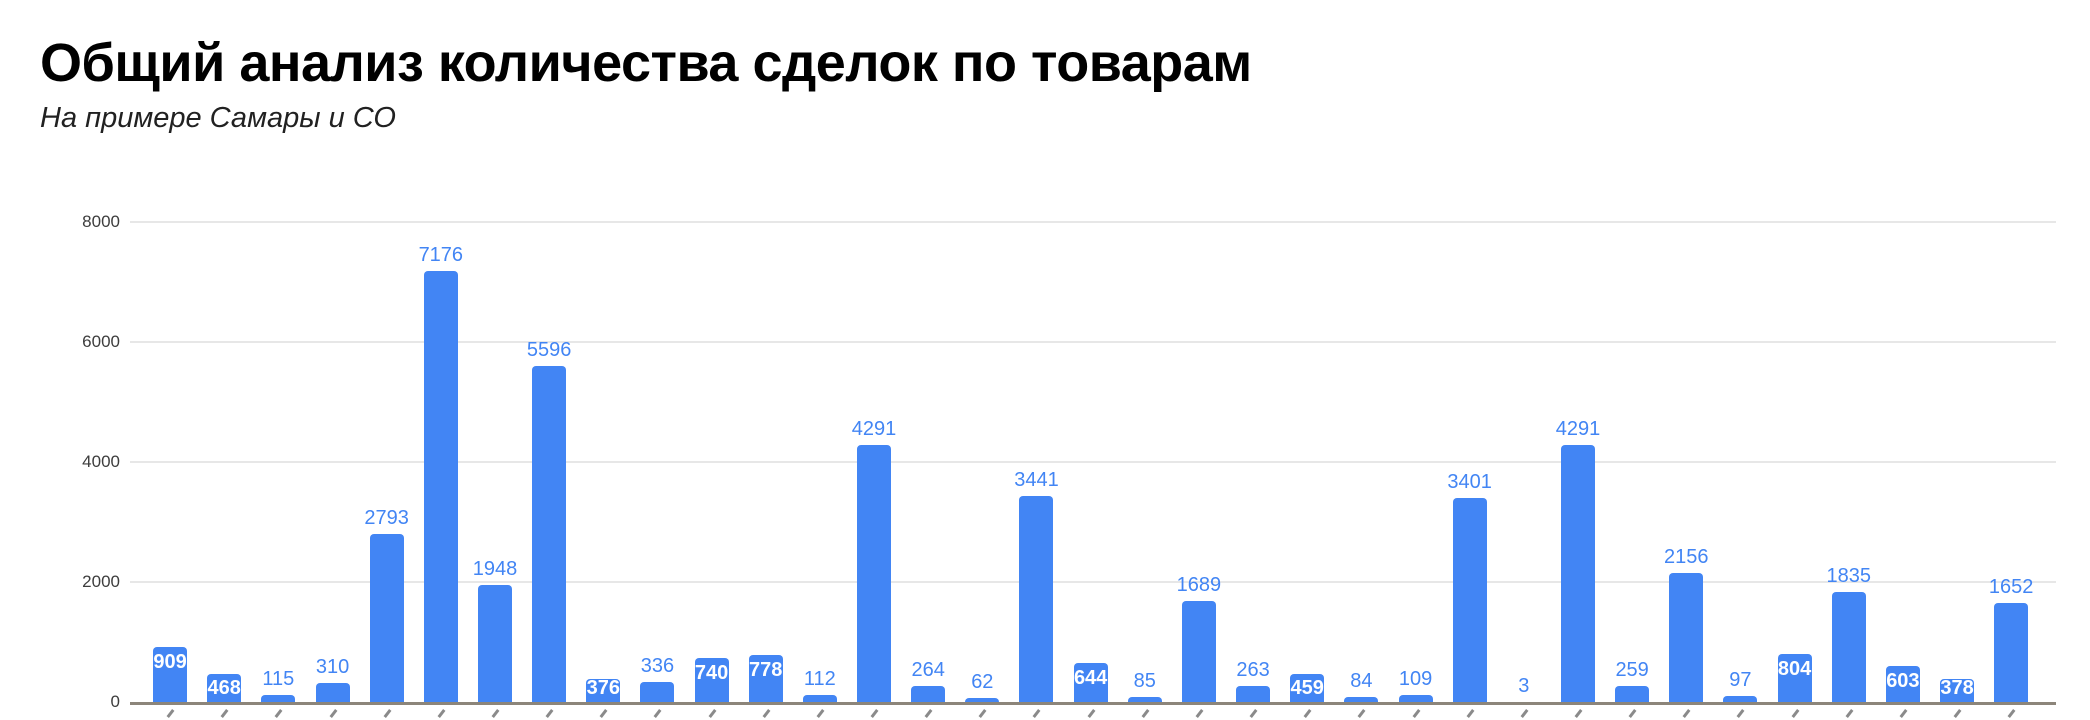  I want to click on bar-value-label: 378, so click(1957, 688).